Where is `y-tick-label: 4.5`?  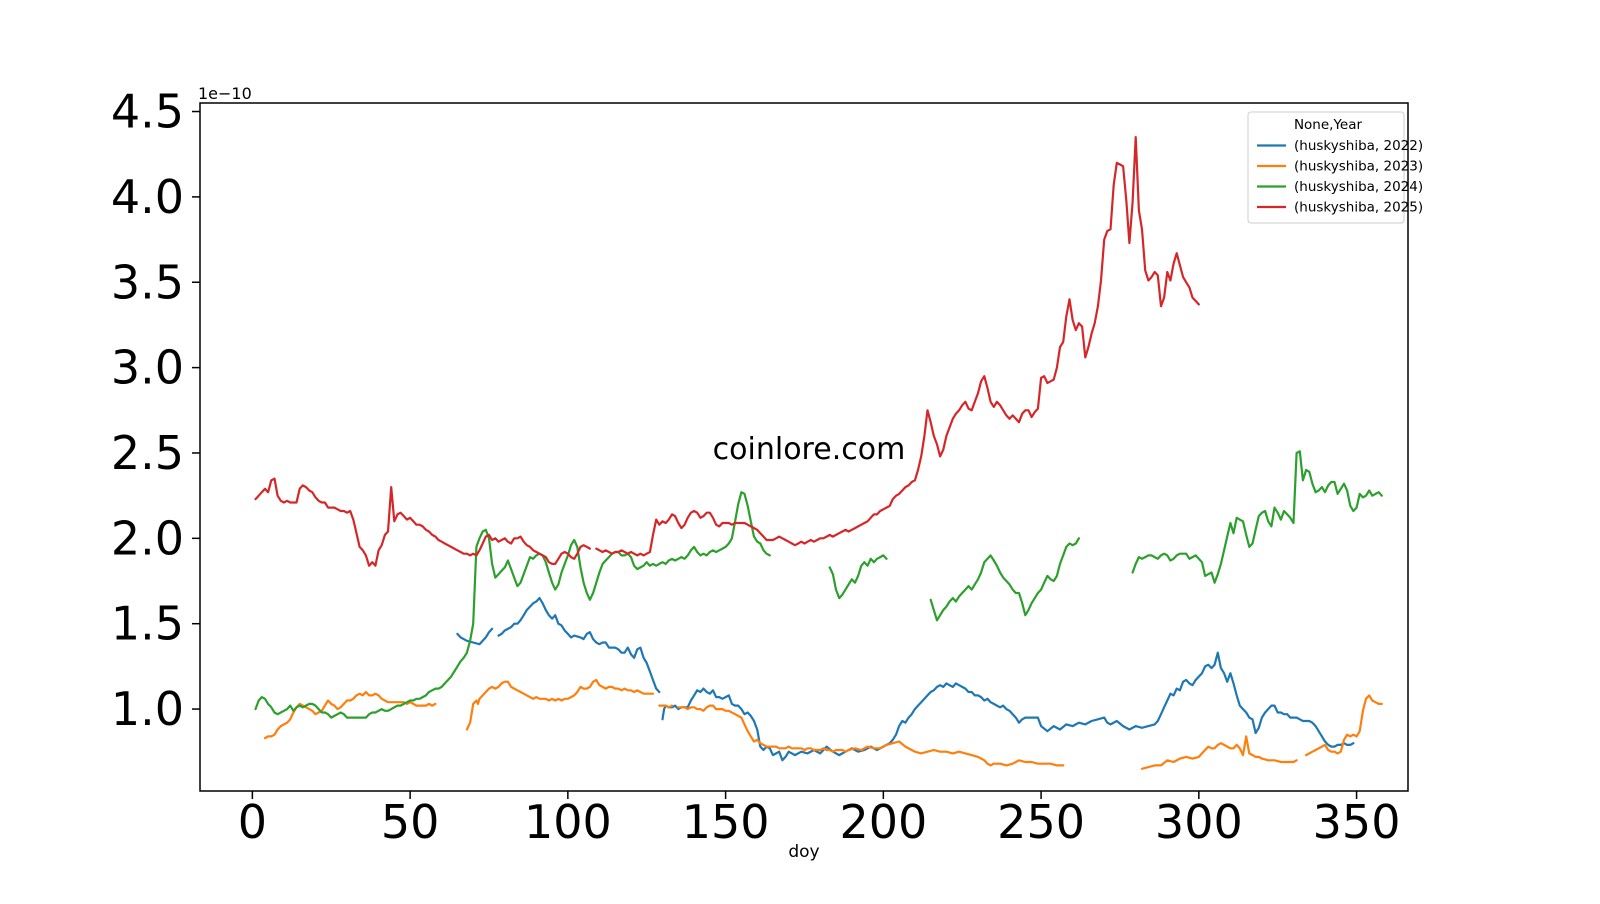 y-tick-label: 4.5 is located at coordinates (147, 112).